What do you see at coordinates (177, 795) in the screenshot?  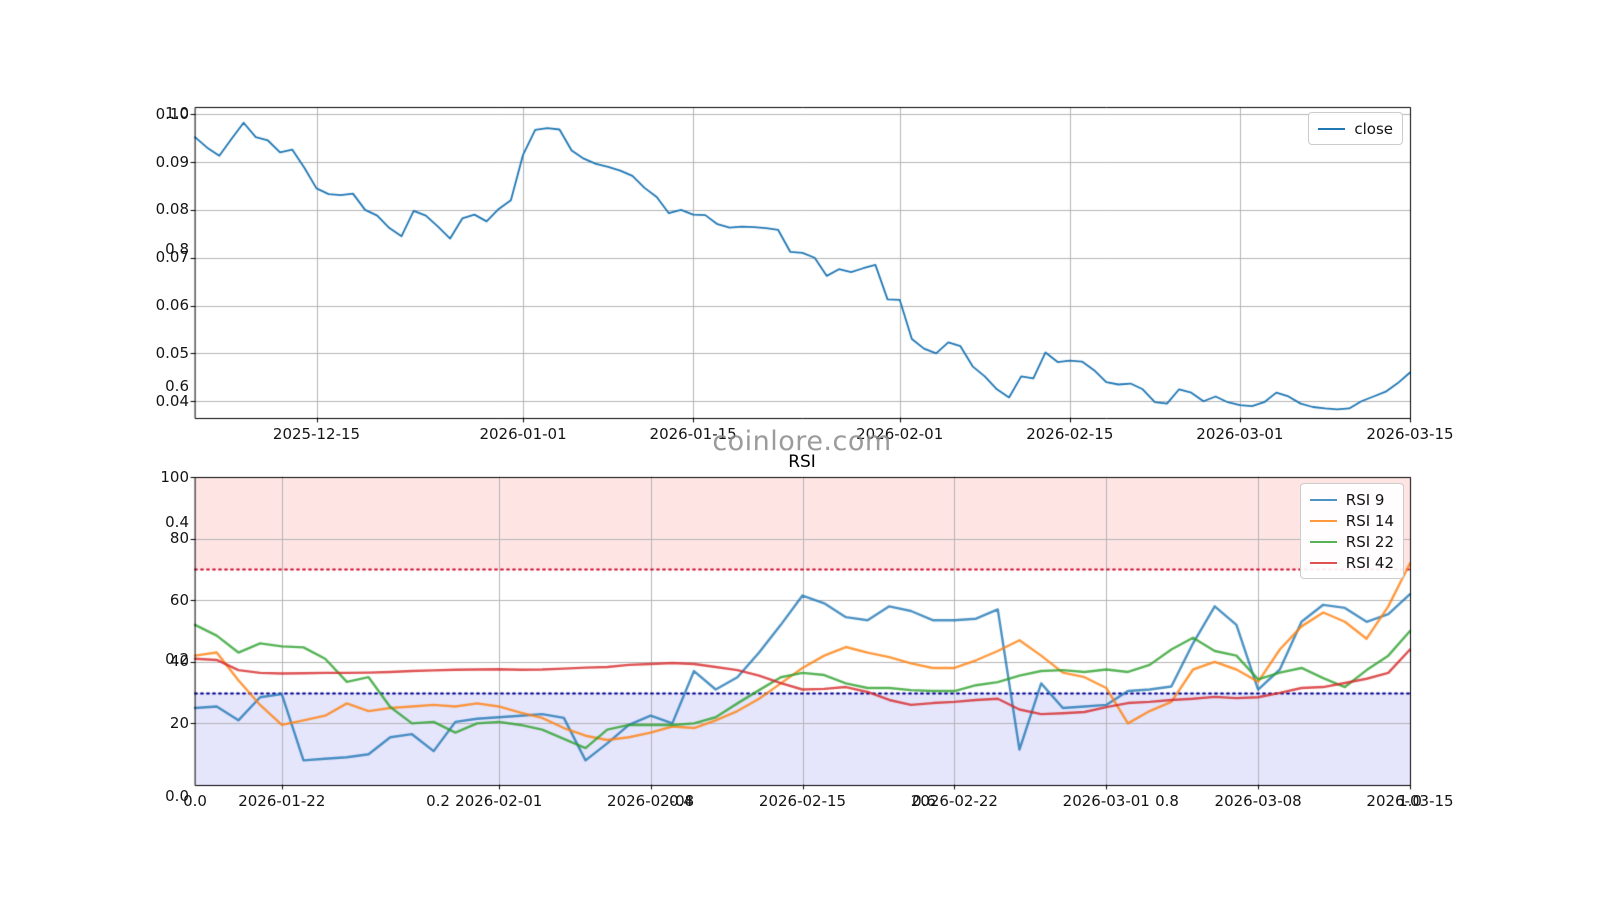 I see `overlay-y-tick-label: 0.0` at bounding box center [177, 795].